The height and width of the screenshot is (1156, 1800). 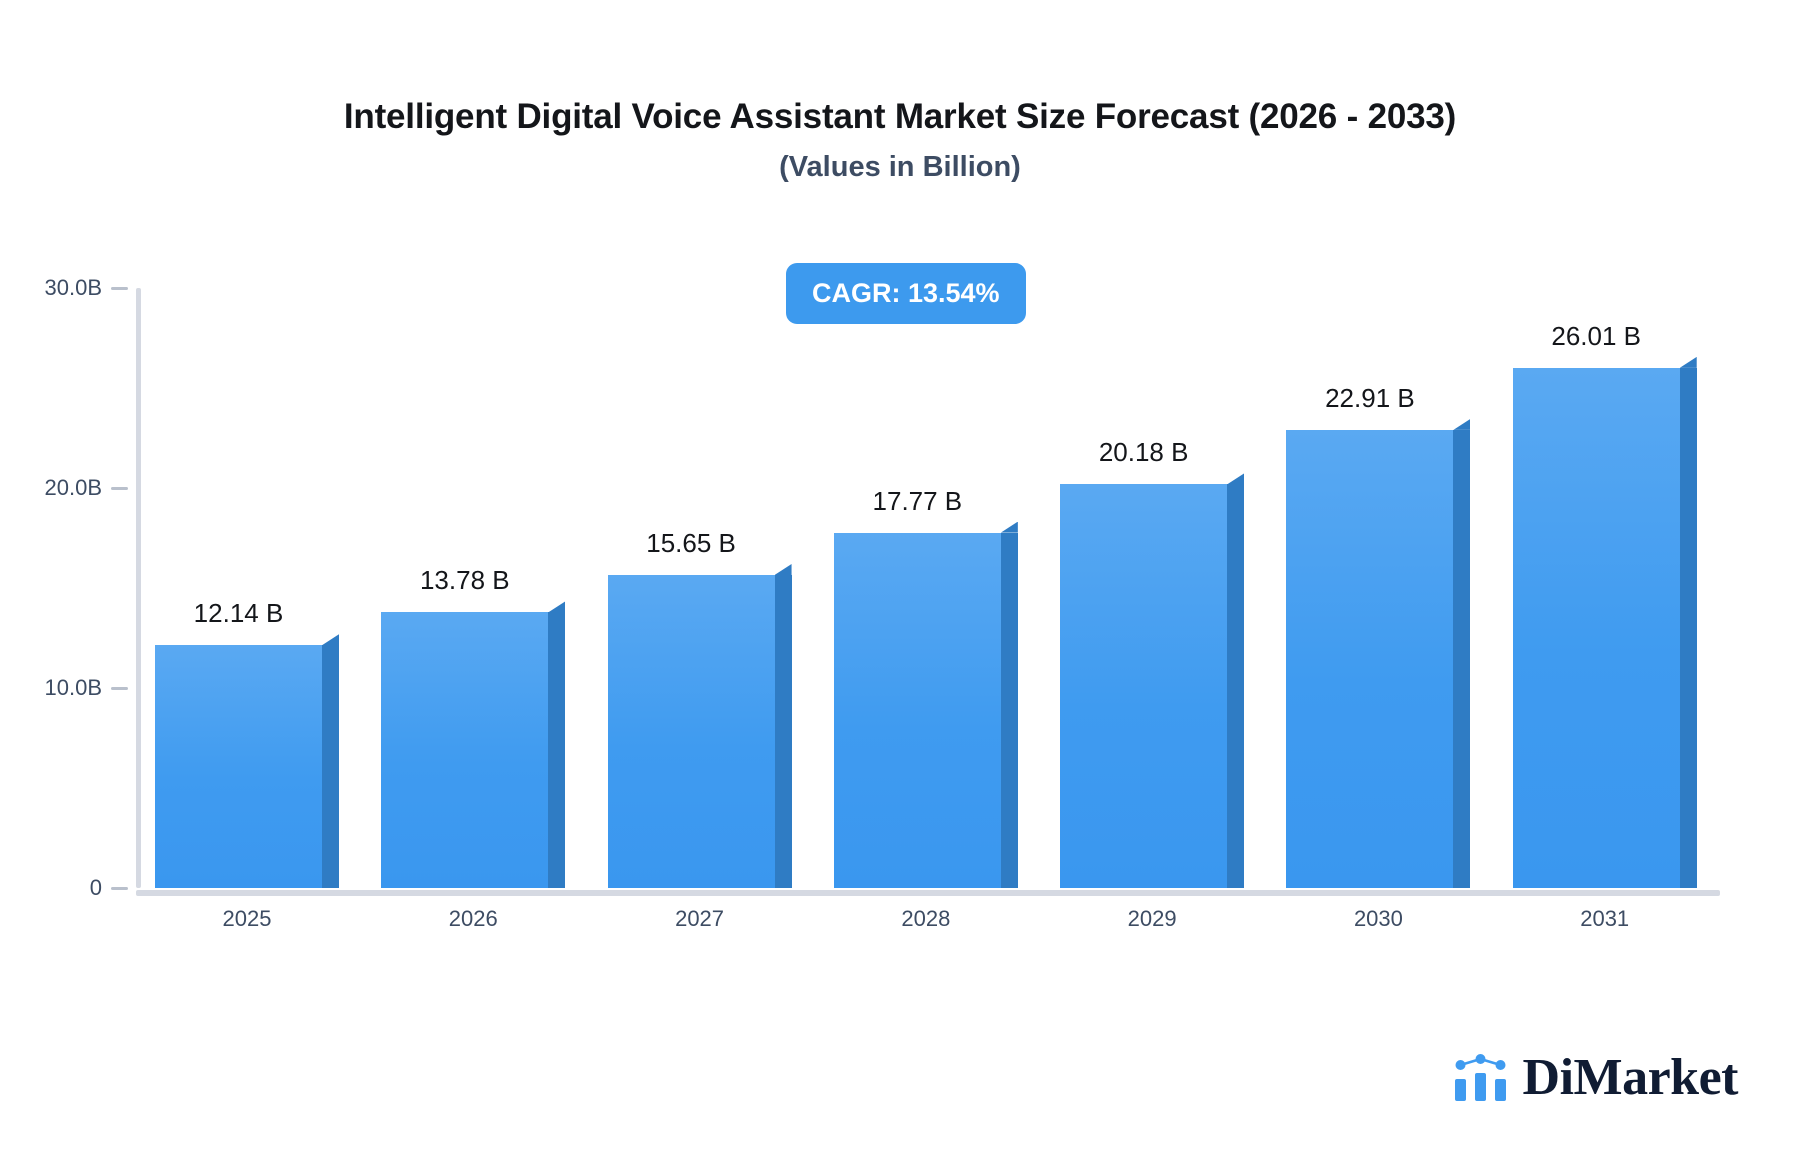 I want to click on bar-column: 20.18 B, so click(x=1152, y=662).